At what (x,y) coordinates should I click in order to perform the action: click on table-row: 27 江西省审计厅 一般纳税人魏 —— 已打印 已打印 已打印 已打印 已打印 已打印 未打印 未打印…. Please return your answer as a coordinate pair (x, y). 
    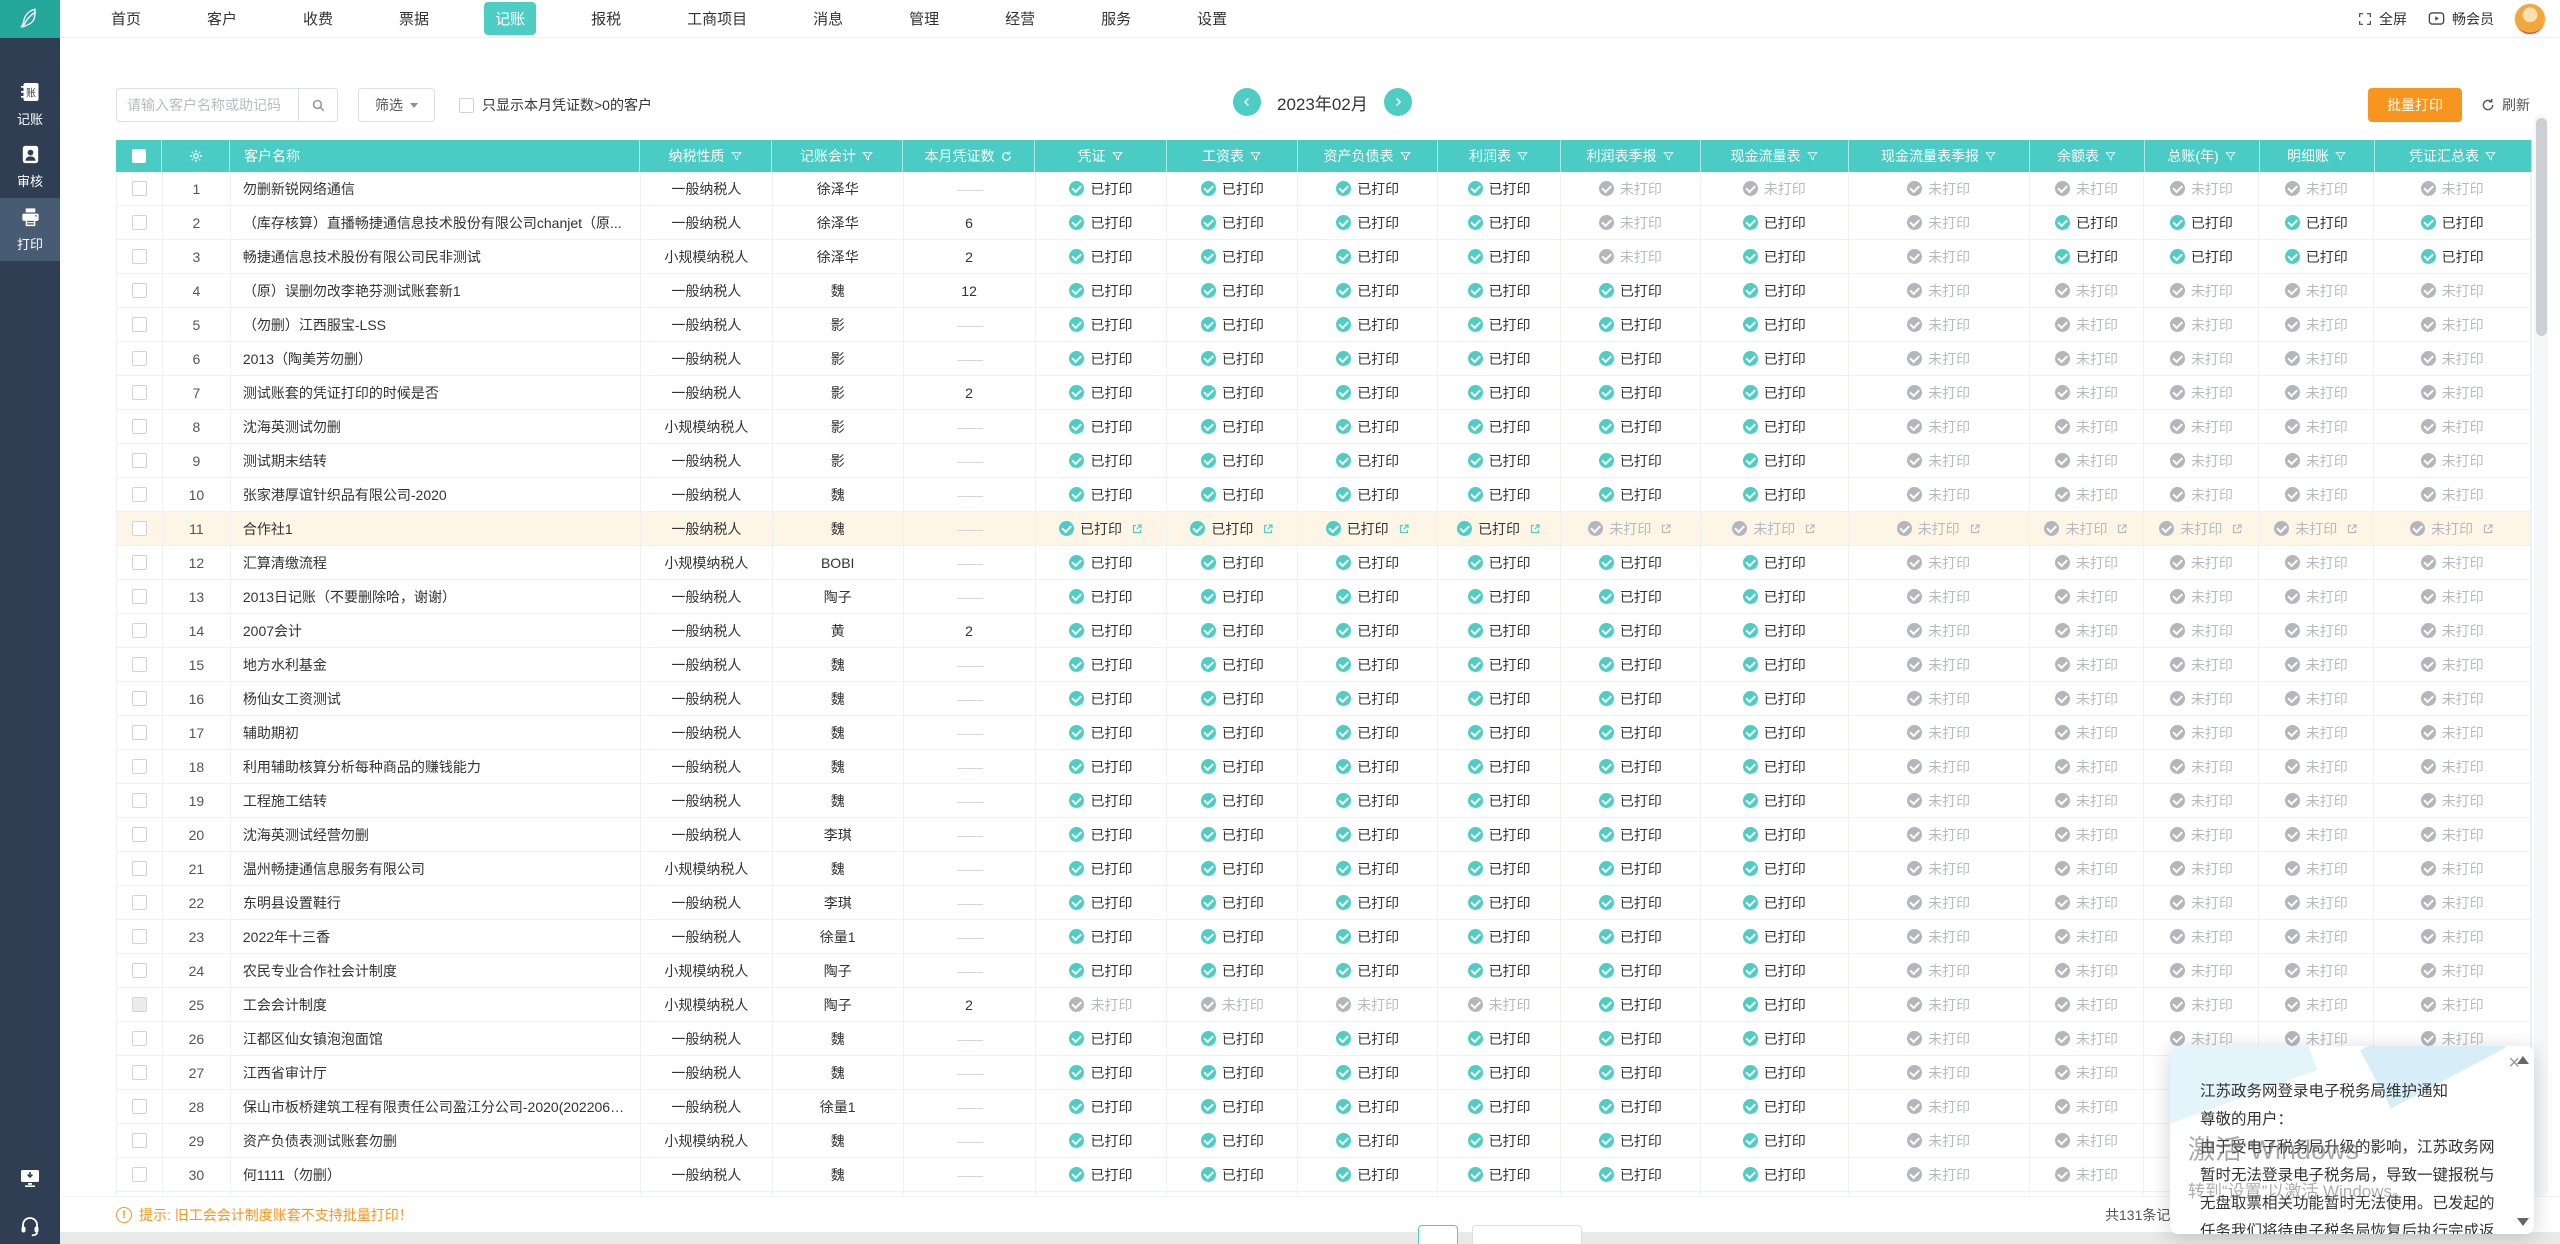
    Looking at the image, I should click on (1324, 1073).